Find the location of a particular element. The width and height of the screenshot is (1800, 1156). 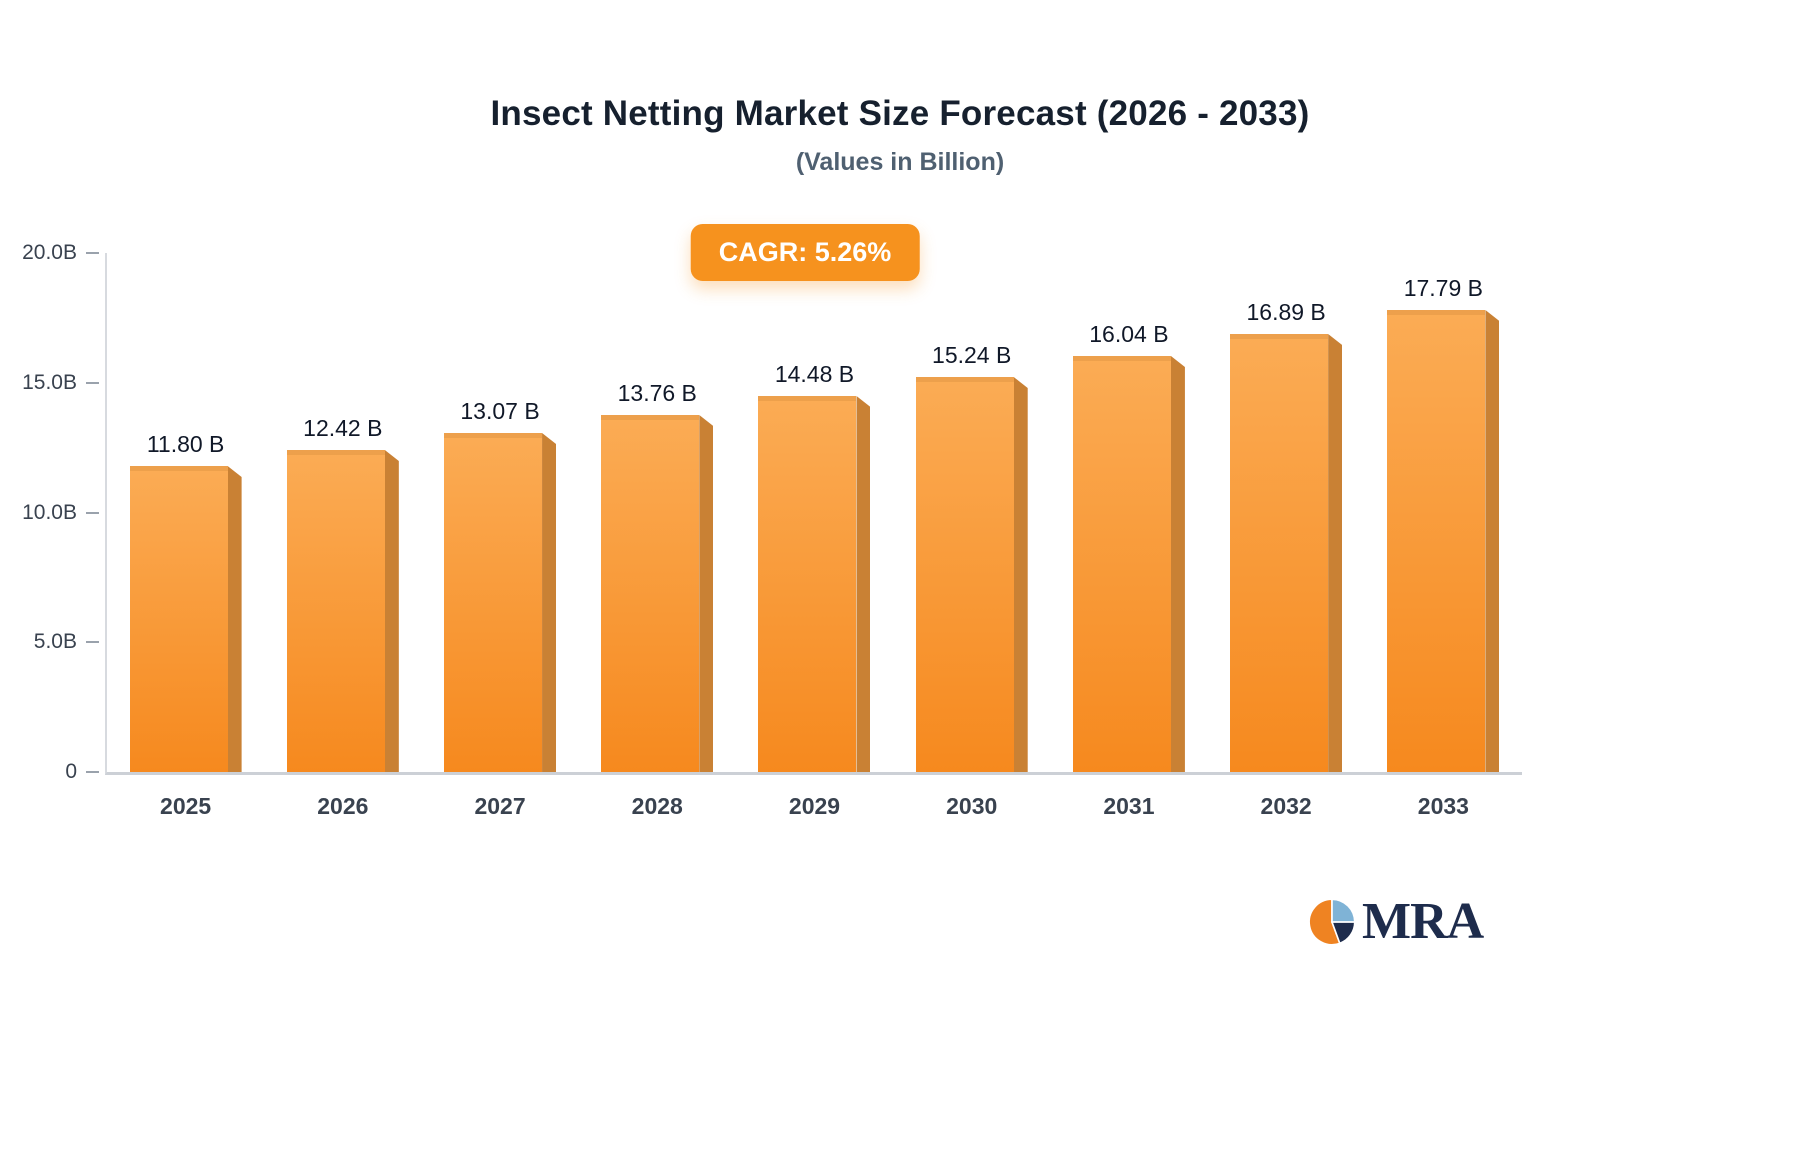

logo-pie-navy is located at coordinates (1343, 933).